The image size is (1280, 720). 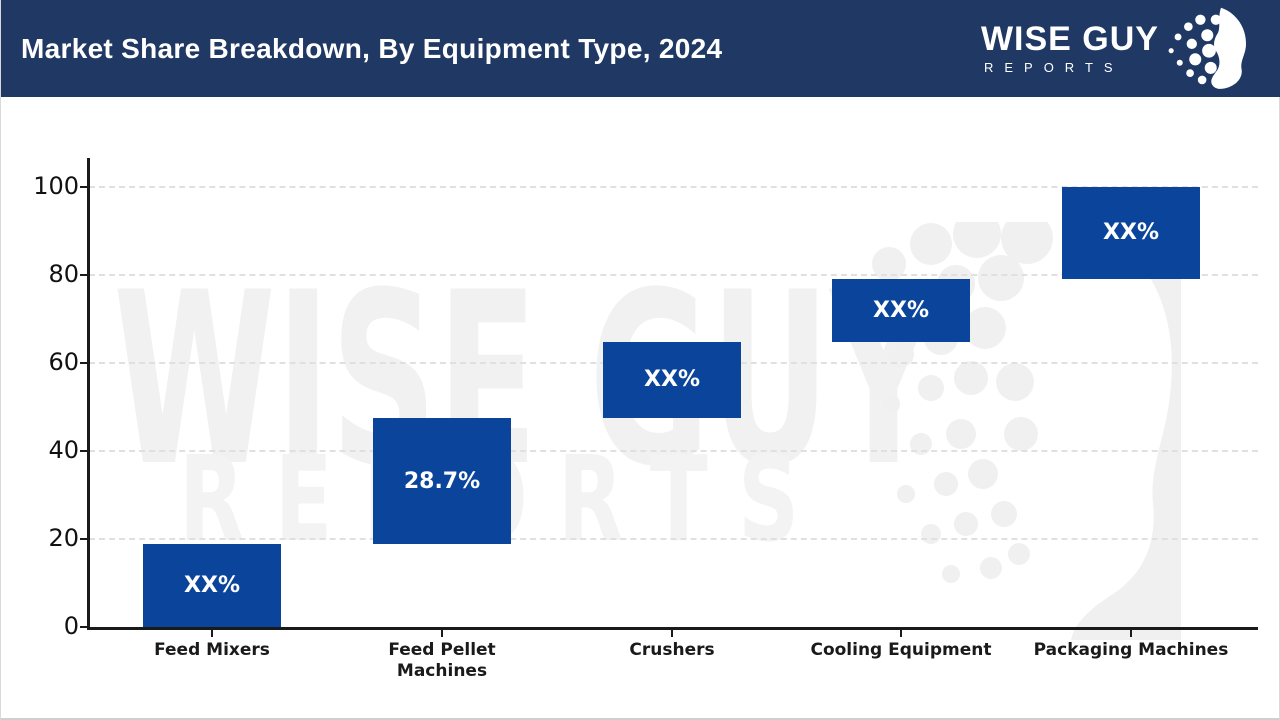 What do you see at coordinates (212, 650) in the screenshot?
I see `x-category-label-0: Feed Mixers` at bounding box center [212, 650].